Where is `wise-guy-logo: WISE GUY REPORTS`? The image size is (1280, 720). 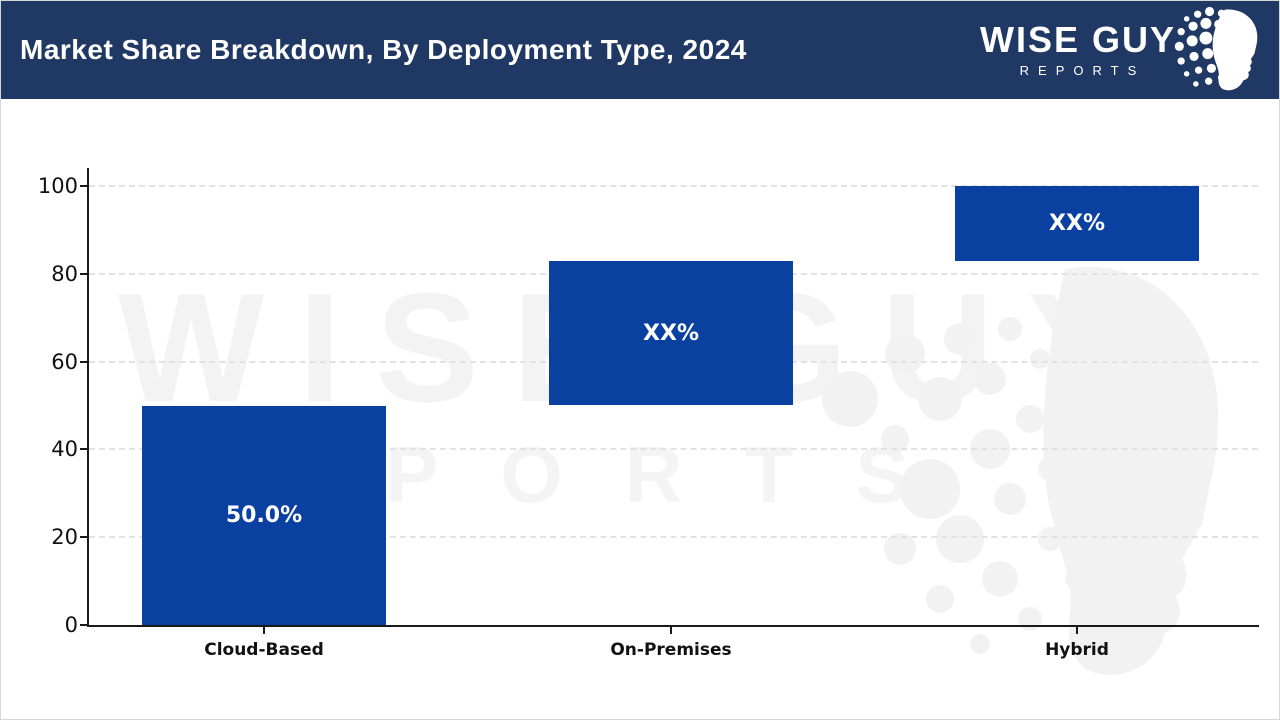 wise-guy-logo: WISE GUY REPORTS is located at coordinates (1121, 50).